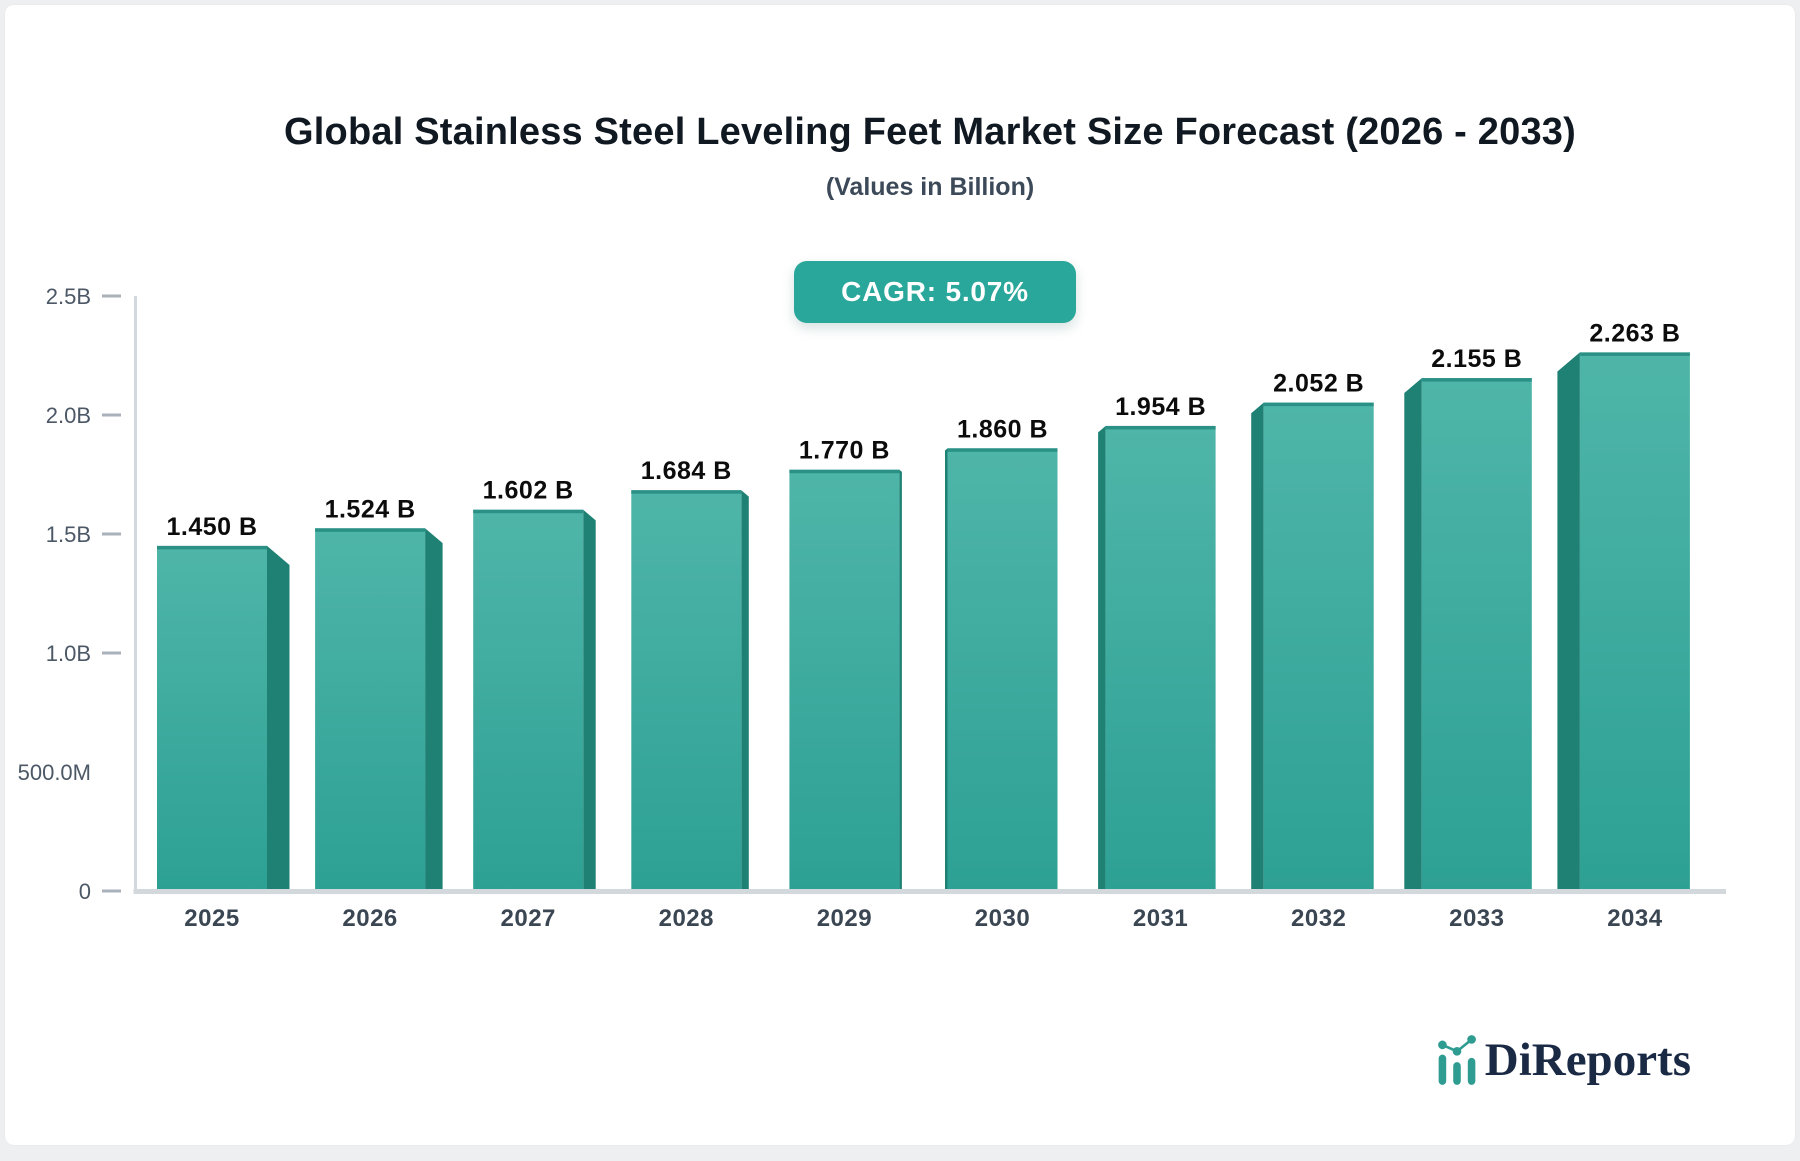 The width and height of the screenshot is (1800, 1161). What do you see at coordinates (528, 918) in the screenshot?
I see `x-axis-label: 2027` at bounding box center [528, 918].